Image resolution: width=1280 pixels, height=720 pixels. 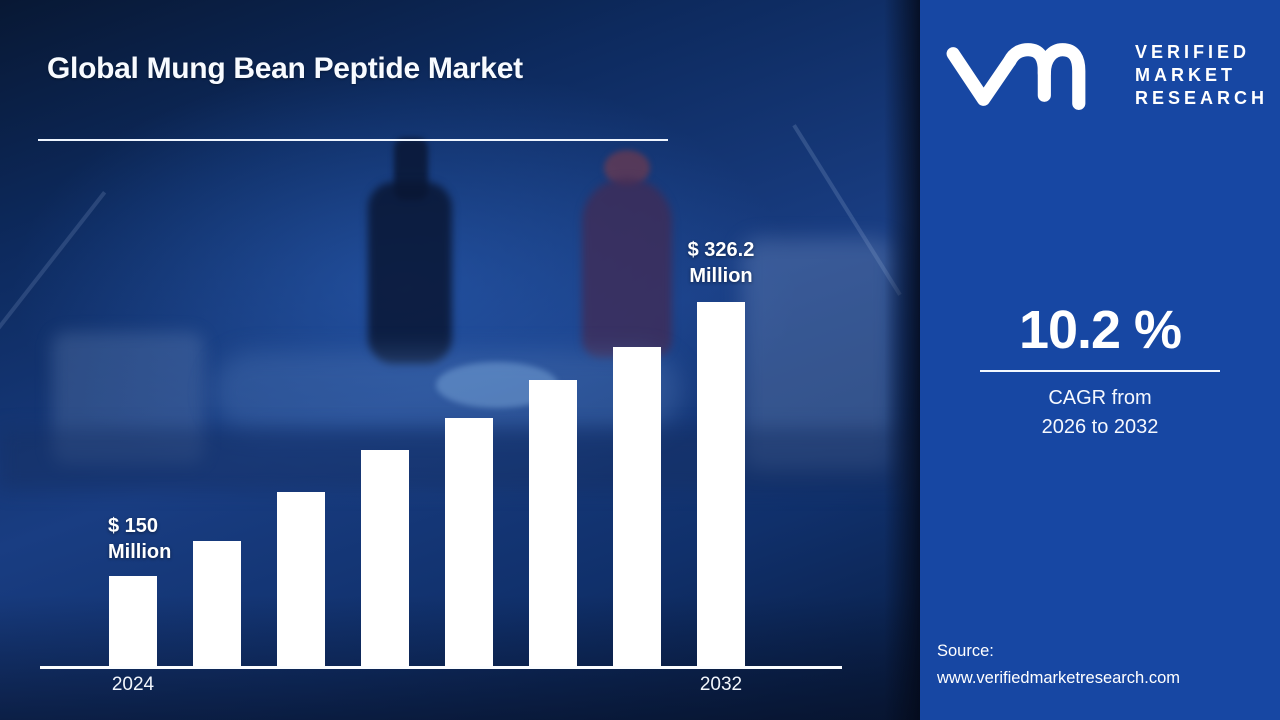 What do you see at coordinates (1193, 52) in the screenshot?
I see `logo-word-verified: VERIFIED` at bounding box center [1193, 52].